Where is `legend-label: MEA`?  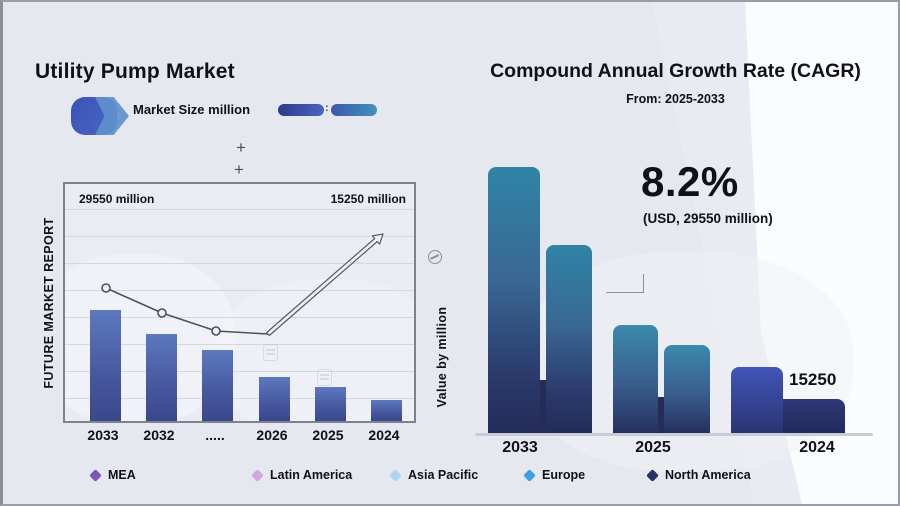 legend-label: MEA is located at coordinates (122, 475).